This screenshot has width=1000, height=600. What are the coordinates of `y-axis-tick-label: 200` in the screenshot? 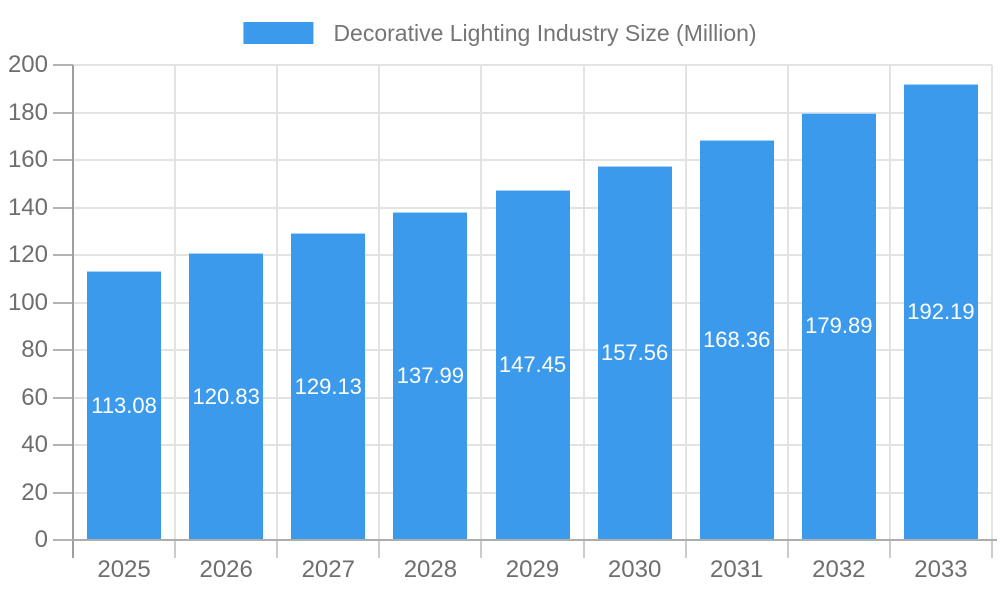 It's located at (27, 64).